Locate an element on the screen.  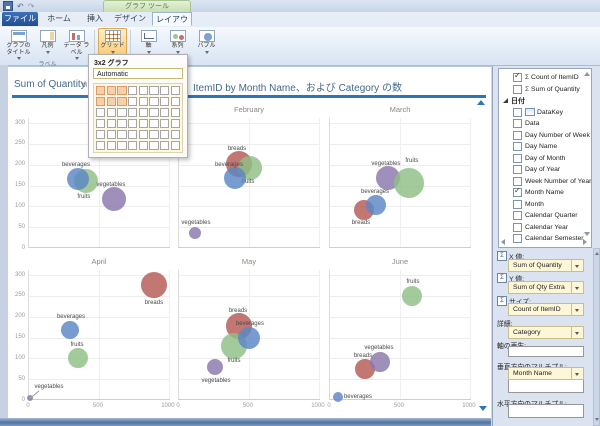
multiples-scroll-down-icon is located at coordinates (483, 408).